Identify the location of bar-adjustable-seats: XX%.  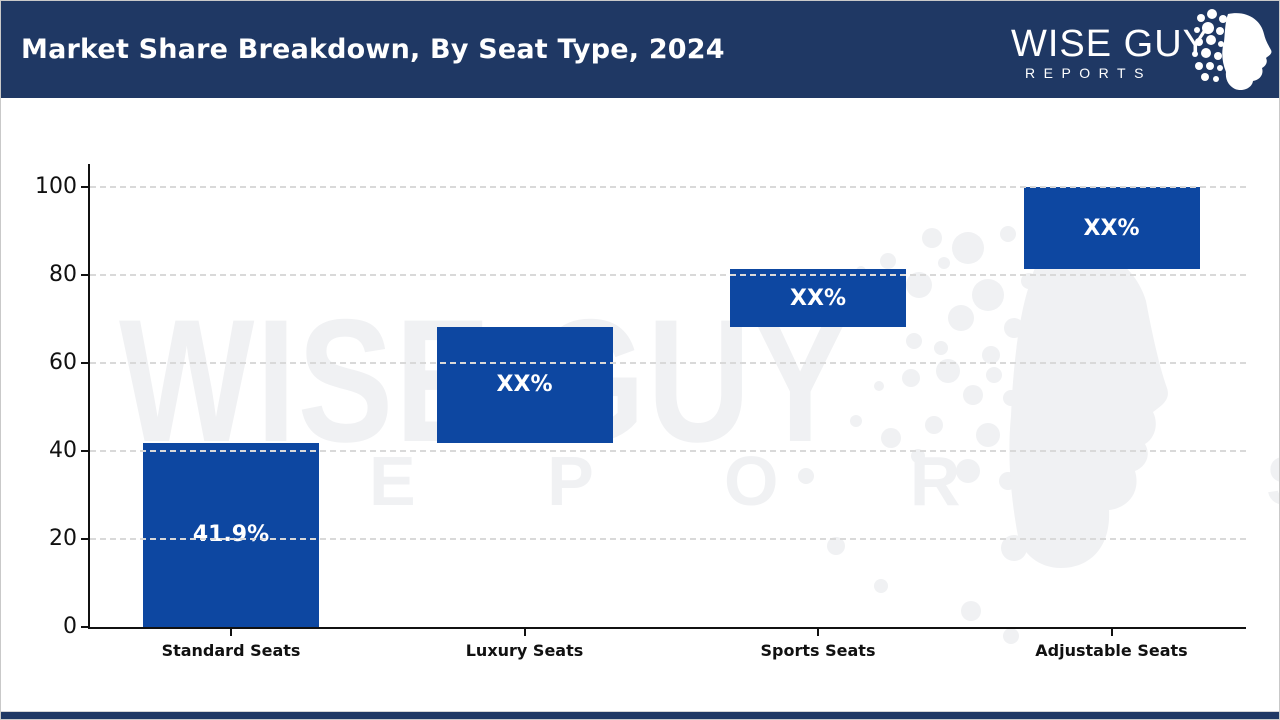
(1111, 228).